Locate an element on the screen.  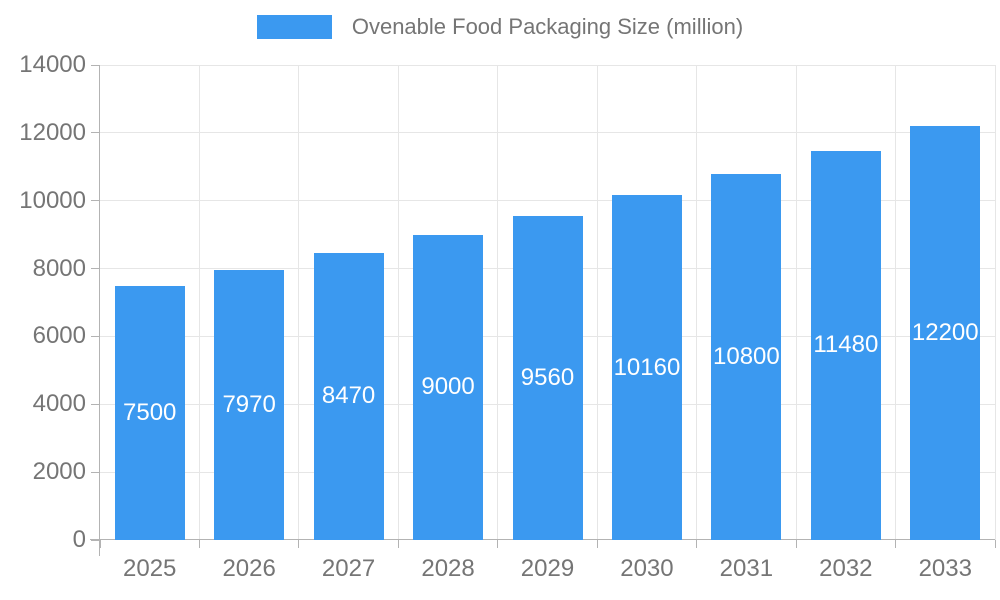
bar-value-label: 12200 is located at coordinates (945, 333).